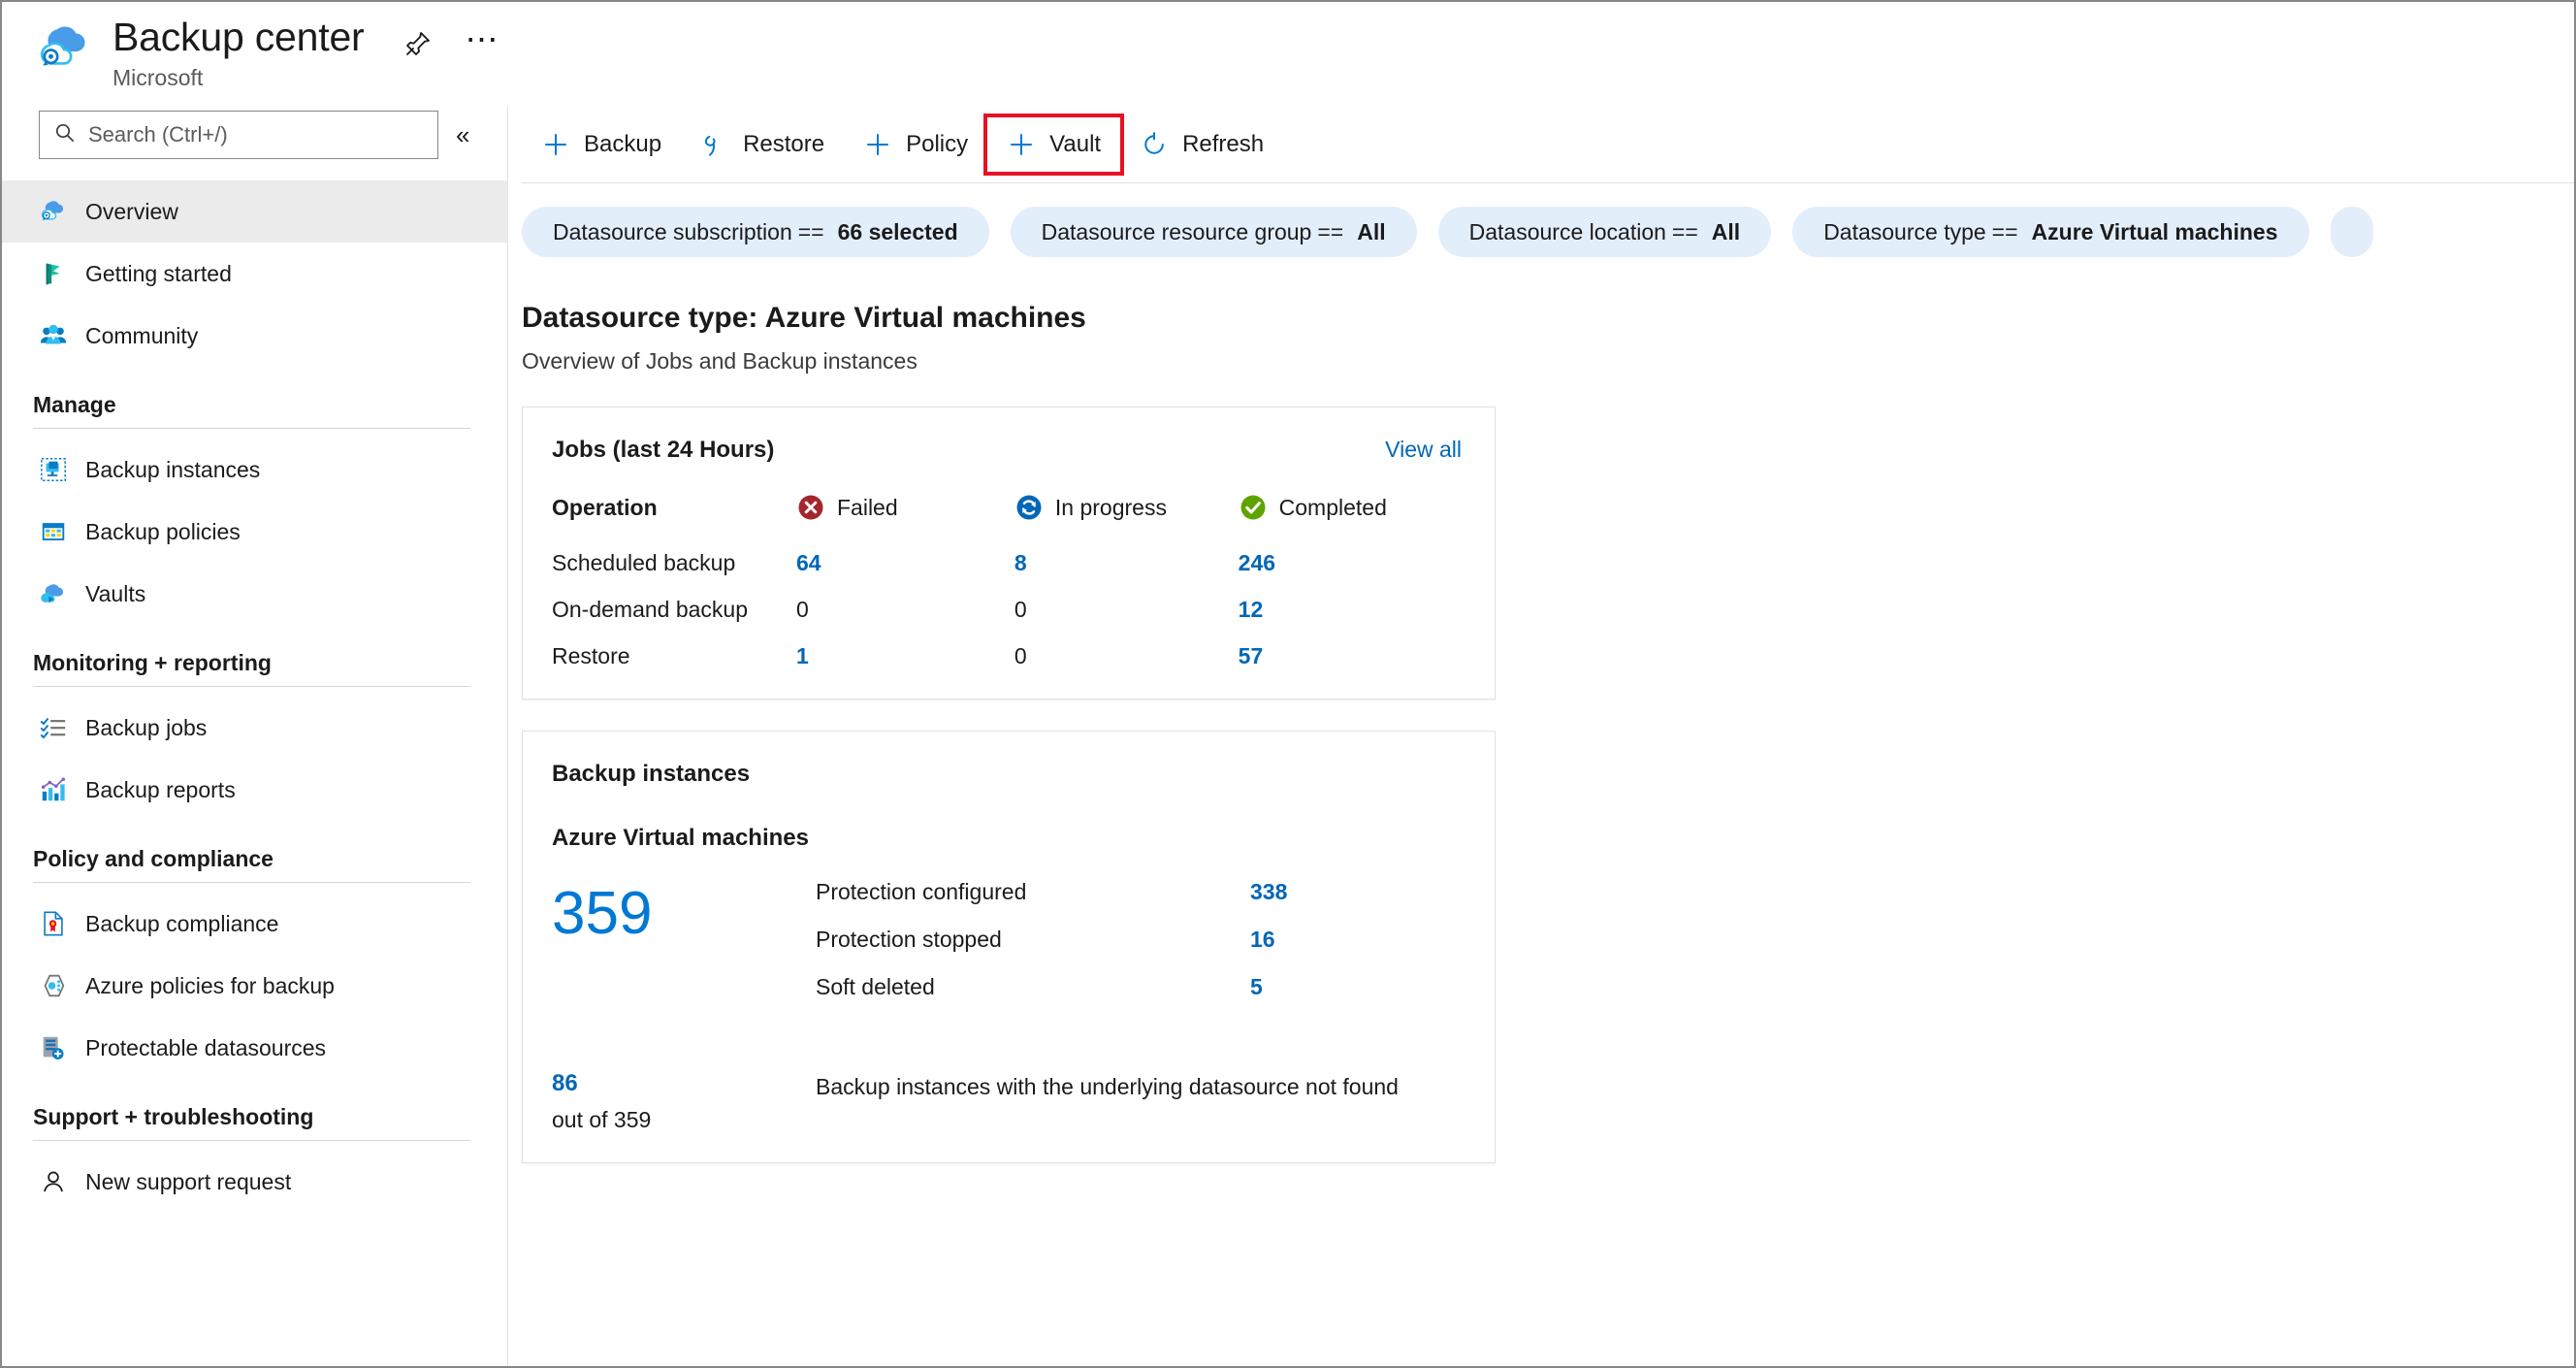  What do you see at coordinates (1007, 553) in the screenshot?
I see `table-row: Scheduled backup 64 8 246` at bounding box center [1007, 553].